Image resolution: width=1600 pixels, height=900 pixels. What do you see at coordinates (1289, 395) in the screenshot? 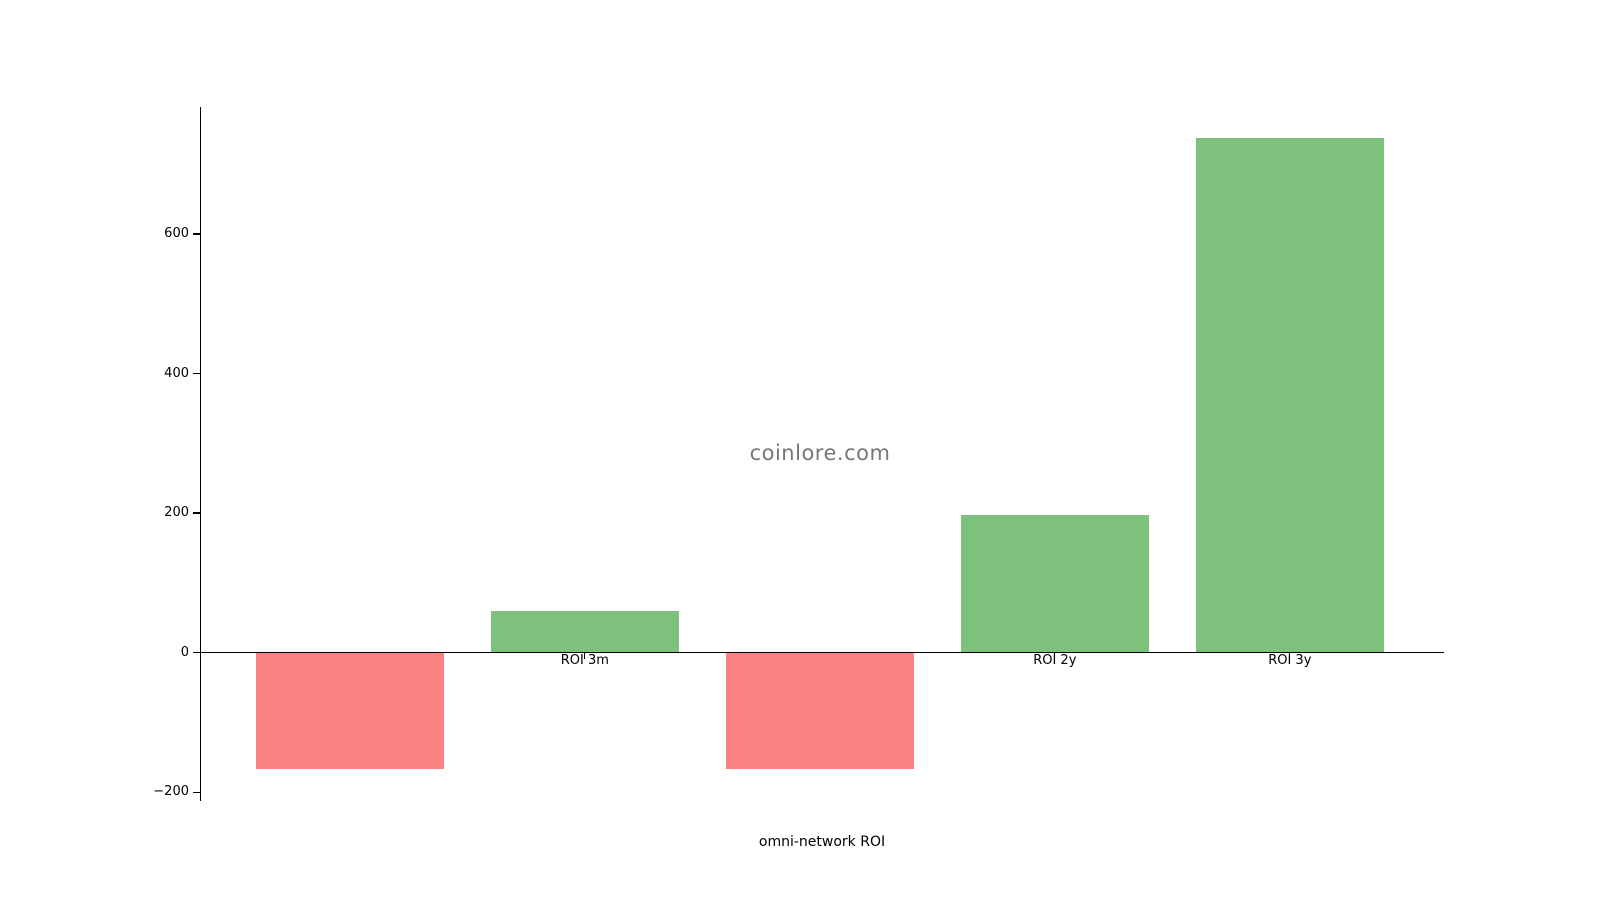
I see `bar-roi-3y` at bounding box center [1289, 395].